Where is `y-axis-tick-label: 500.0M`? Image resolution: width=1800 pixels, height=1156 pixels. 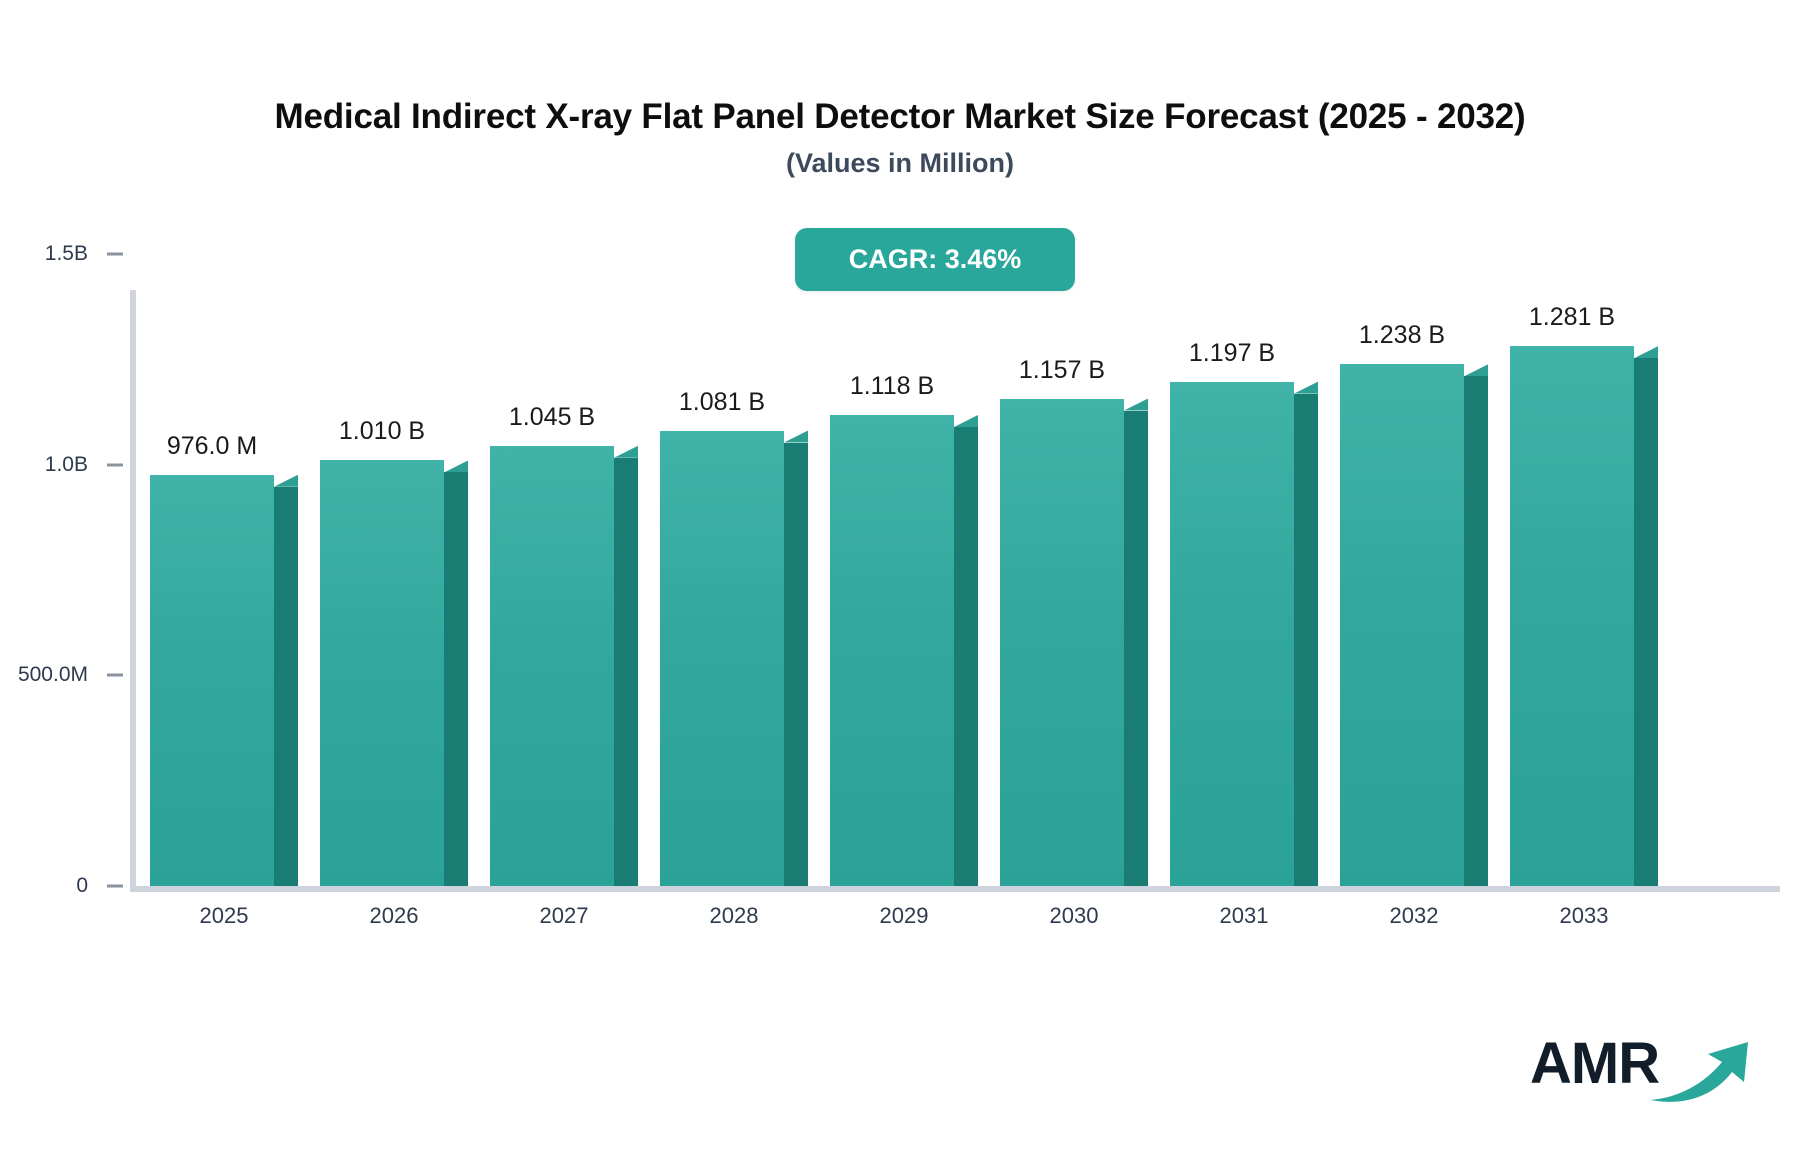 y-axis-tick-label: 500.0M is located at coordinates (52, 675).